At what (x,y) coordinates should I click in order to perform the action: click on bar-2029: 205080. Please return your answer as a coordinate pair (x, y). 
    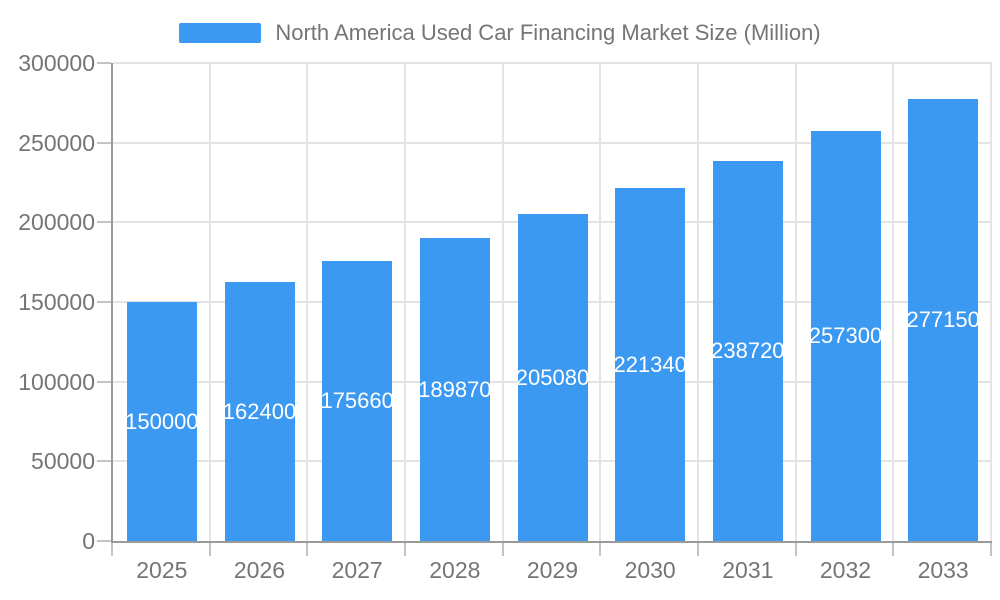
    Looking at the image, I should click on (552, 377).